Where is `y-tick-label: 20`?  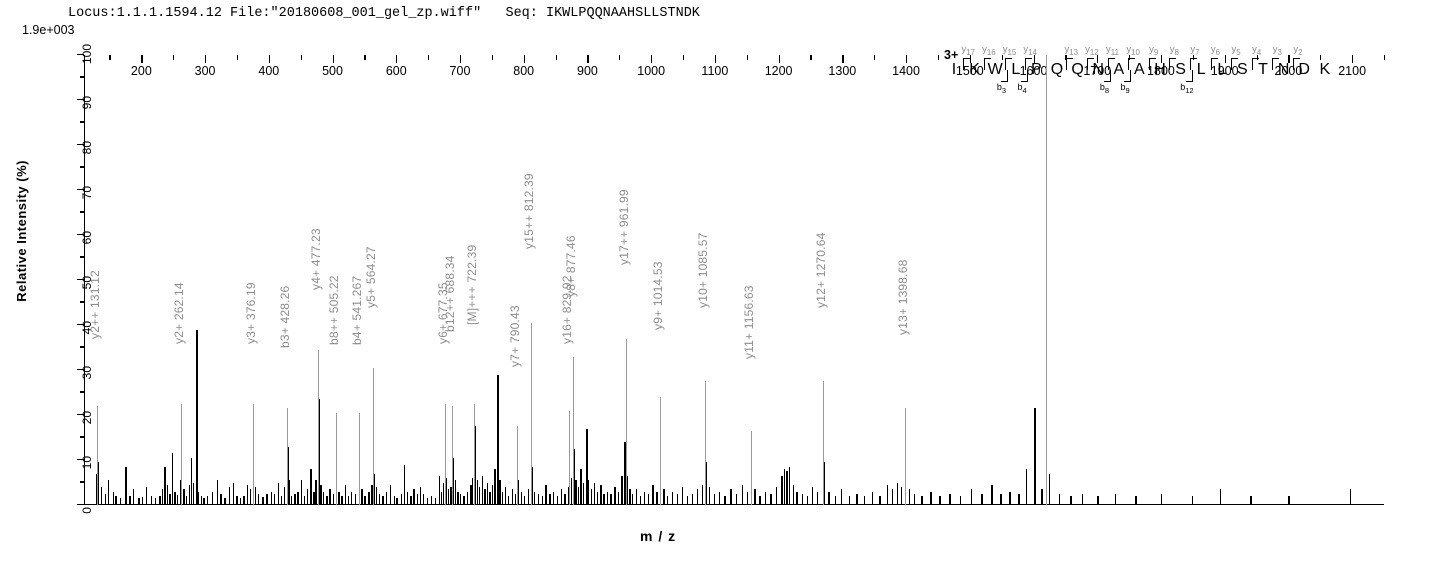 y-tick-label: 20 is located at coordinates (87, 417).